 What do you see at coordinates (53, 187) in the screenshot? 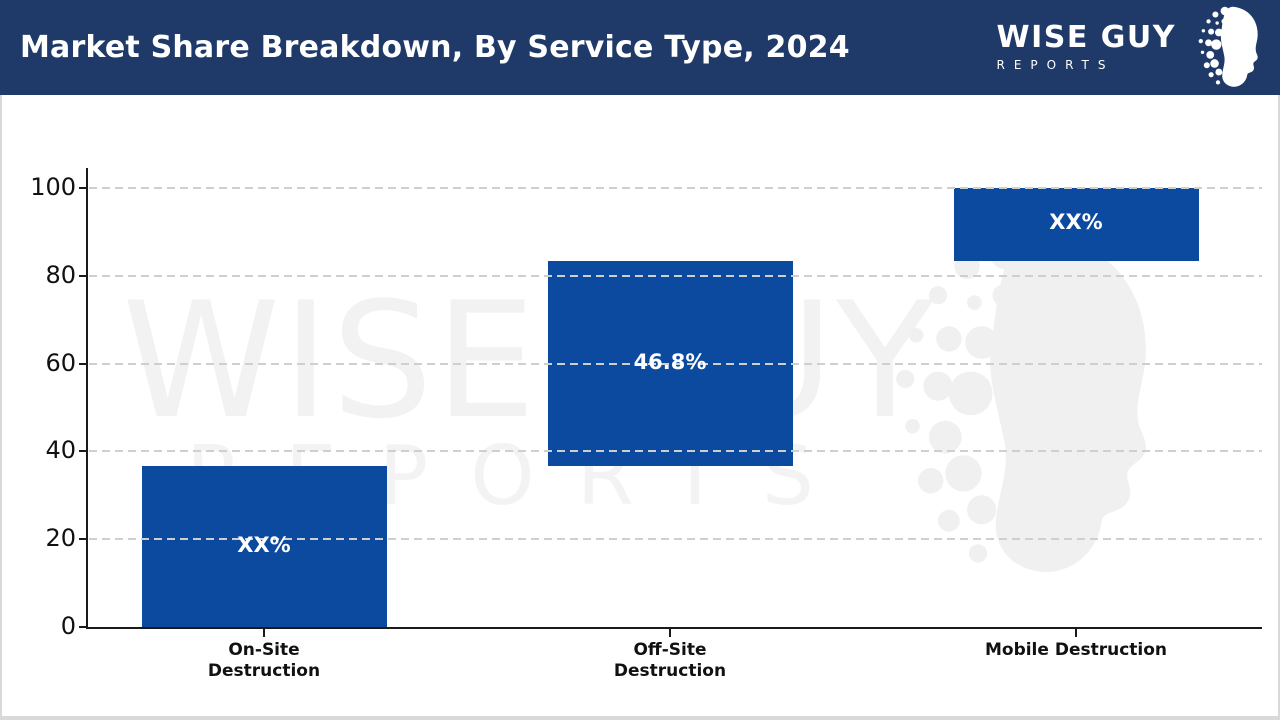
I see `y-tick-label: 100` at bounding box center [53, 187].